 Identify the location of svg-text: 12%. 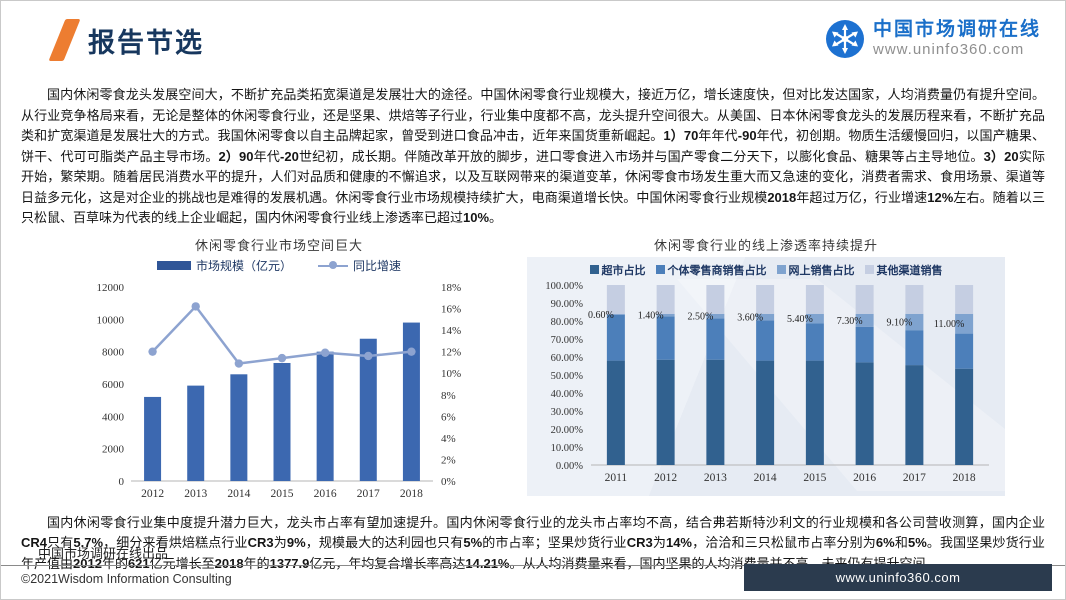
(451, 352).